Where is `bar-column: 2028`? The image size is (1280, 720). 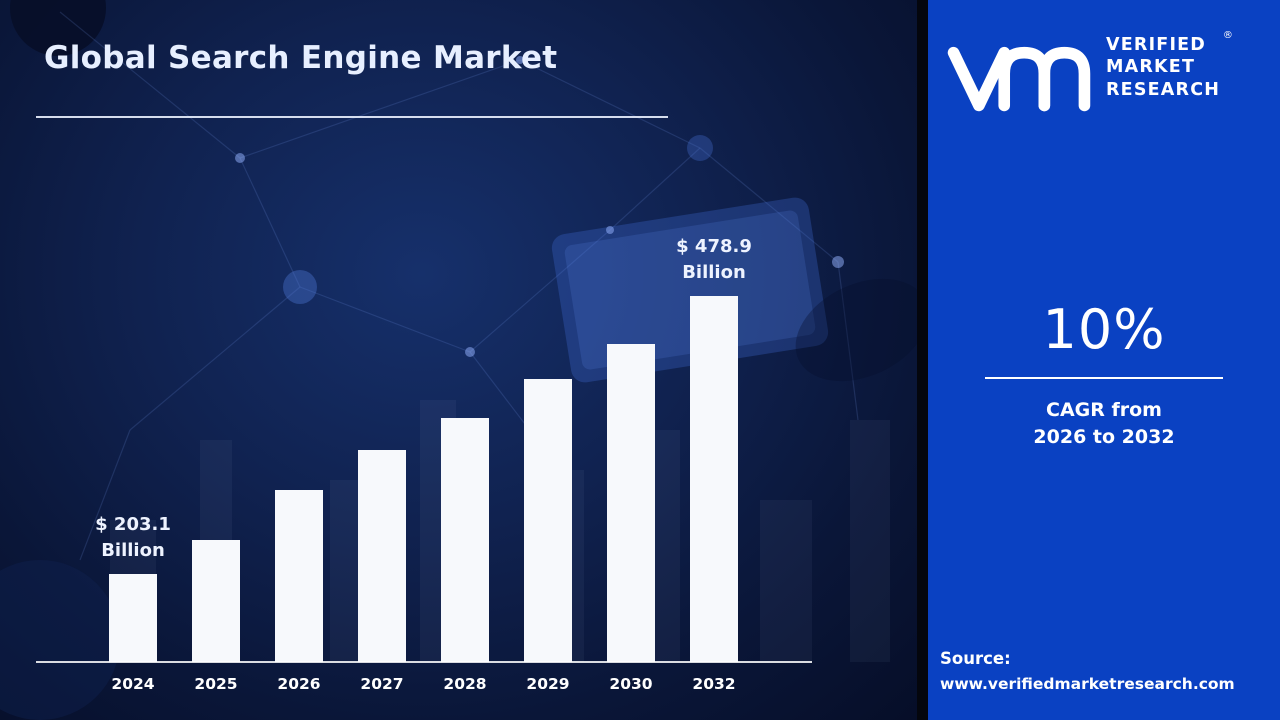
bar-column: 2028 is located at coordinates (465, 555).